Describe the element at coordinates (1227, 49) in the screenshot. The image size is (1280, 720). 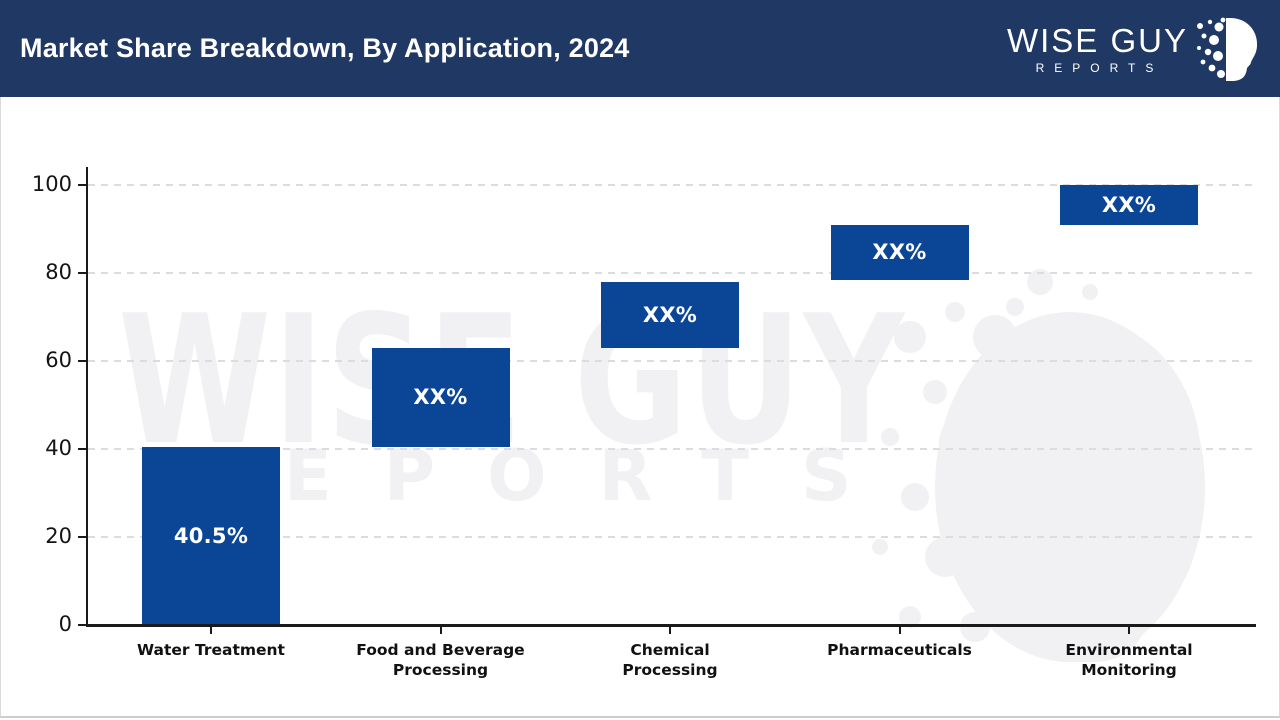
I see `brand-face-icon` at that location.